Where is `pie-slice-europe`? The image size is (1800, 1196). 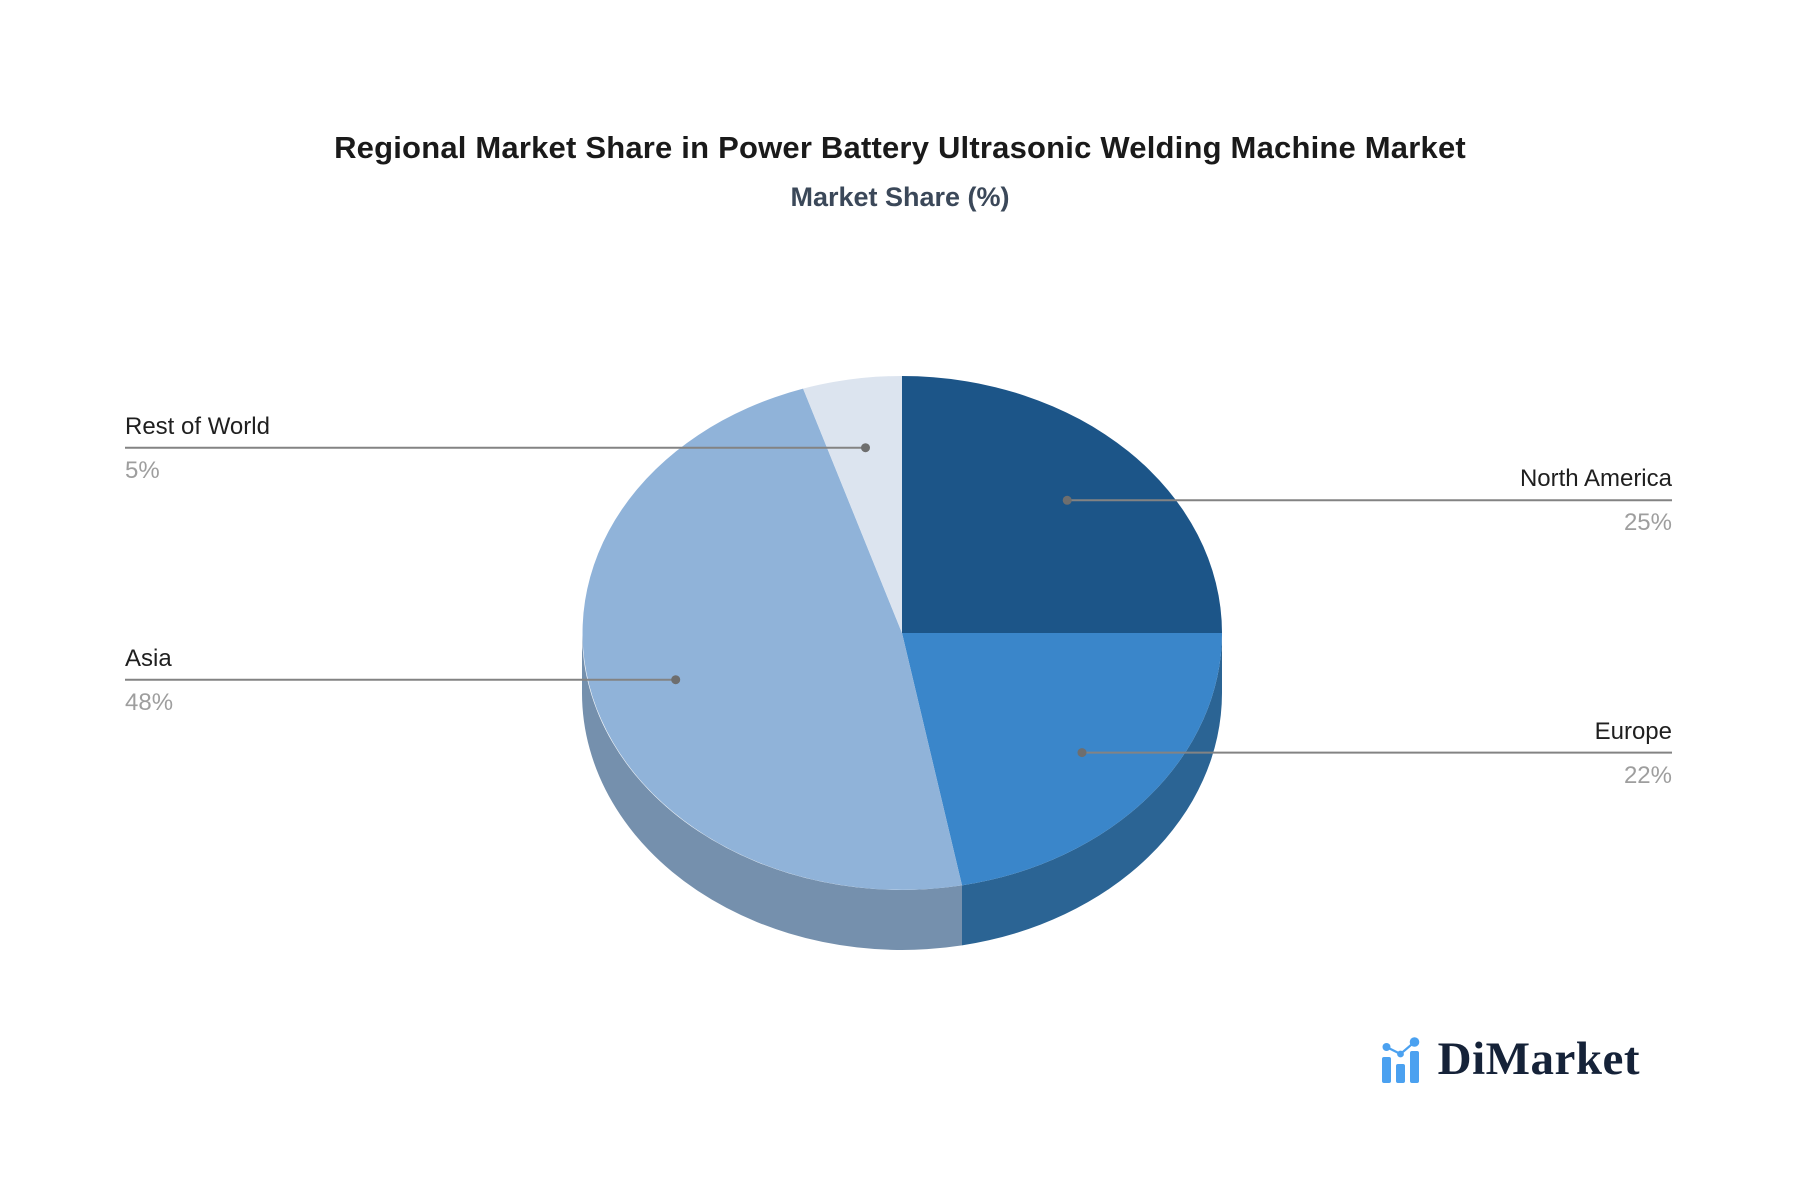
pie-slice-europe is located at coordinates (1062, 759).